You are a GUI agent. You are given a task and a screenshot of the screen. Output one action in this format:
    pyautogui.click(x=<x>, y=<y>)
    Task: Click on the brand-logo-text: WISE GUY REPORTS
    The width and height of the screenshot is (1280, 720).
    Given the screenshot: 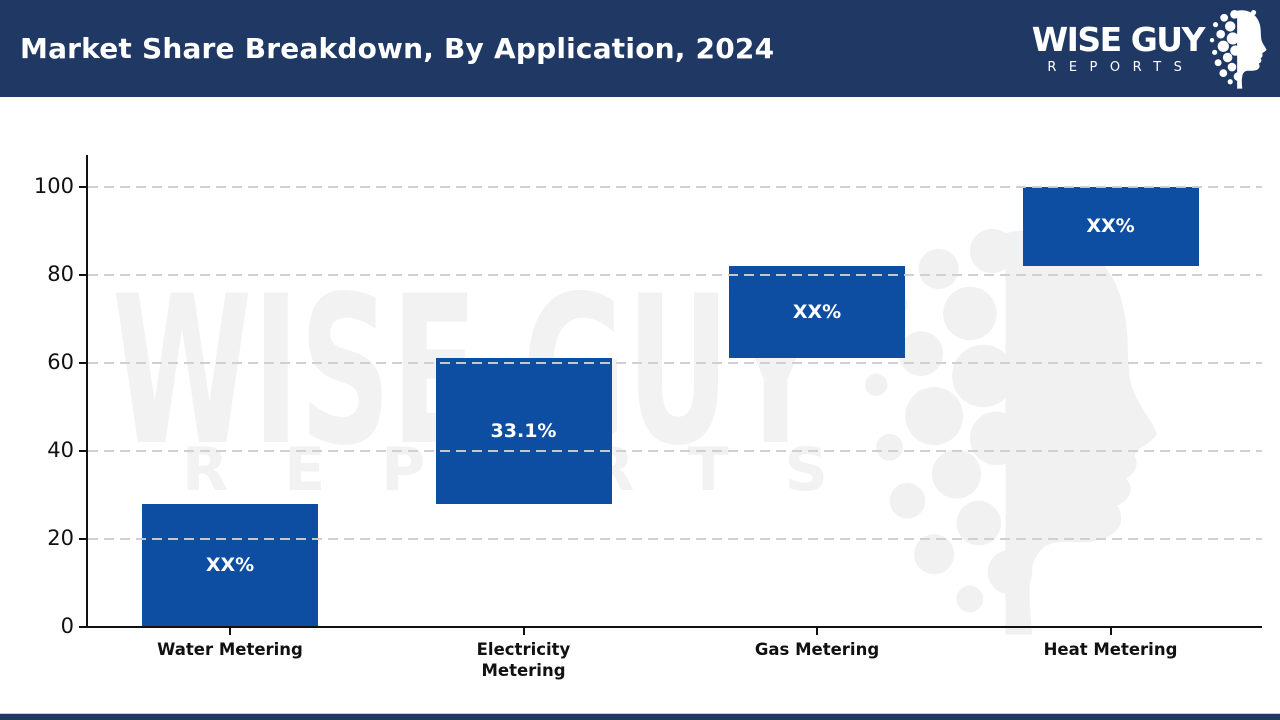 What is the action you would take?
    pyautogui.click(x=1118, y=47)
    